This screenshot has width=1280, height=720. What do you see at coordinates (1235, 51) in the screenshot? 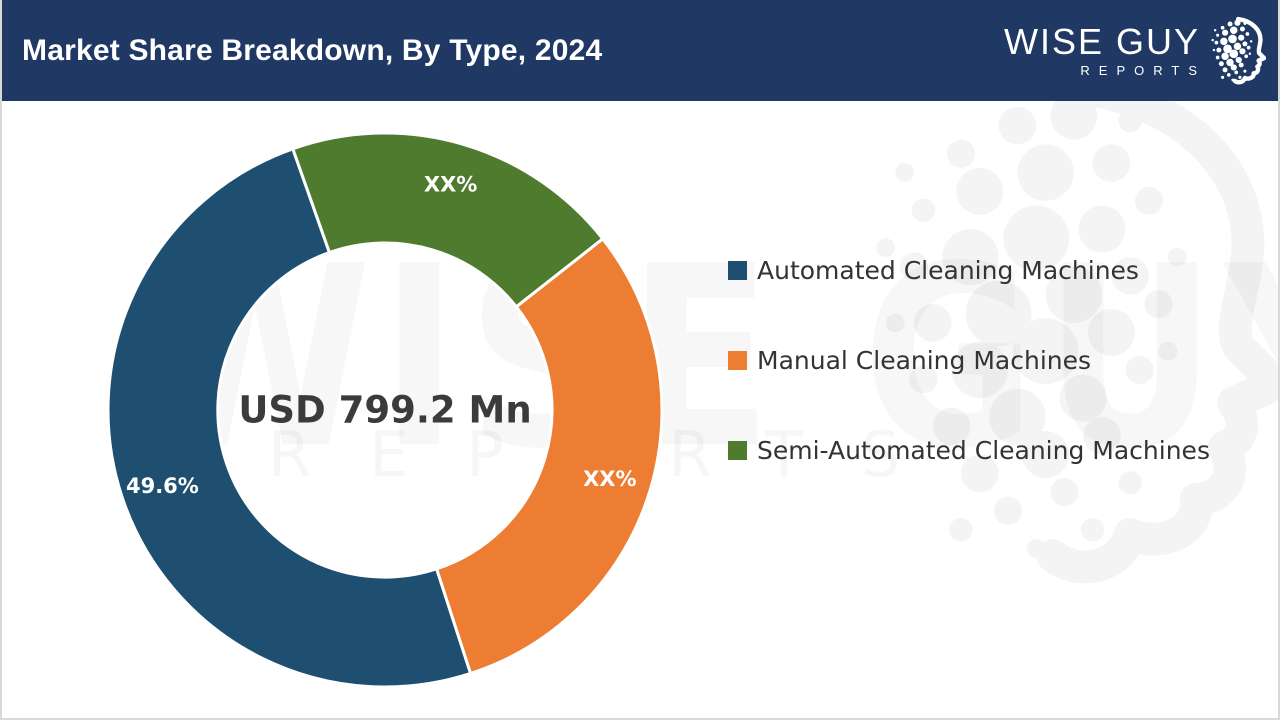
I see `wise-guy-face-icon` at bounding box center [1235, 51].